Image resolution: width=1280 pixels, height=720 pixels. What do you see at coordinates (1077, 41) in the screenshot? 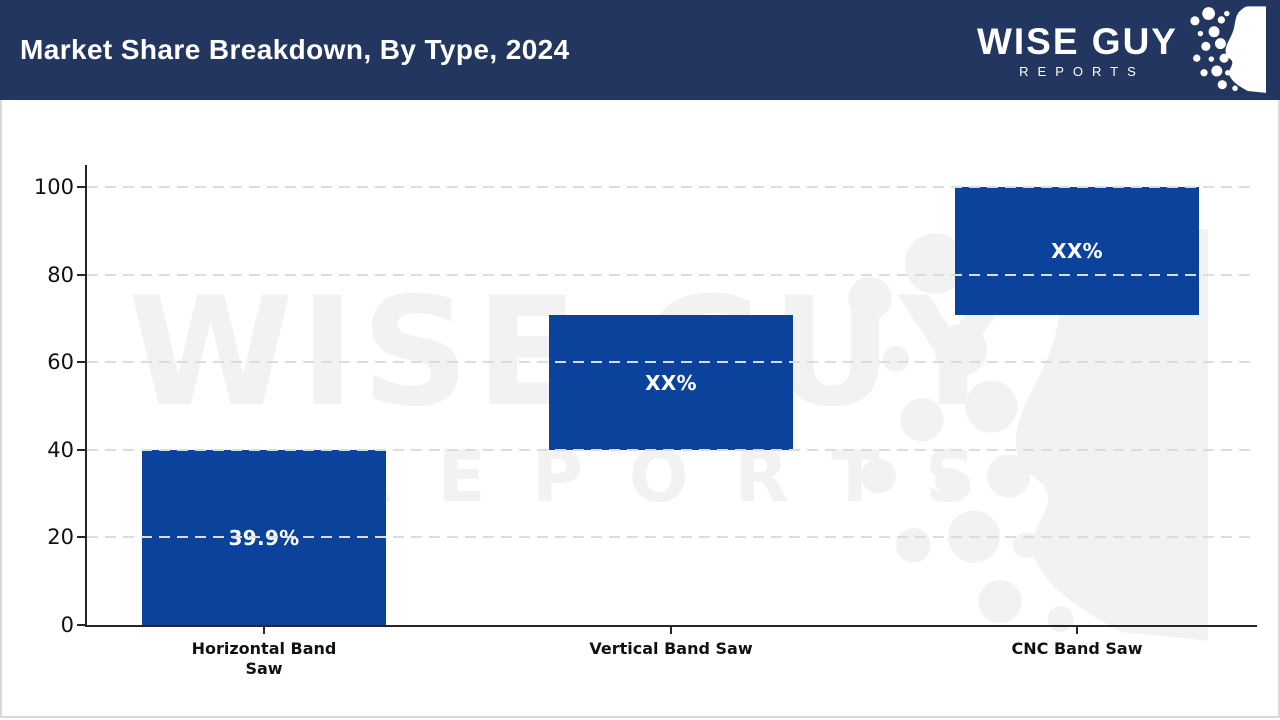
I see `logo-wiseguy-label: WISE GUY` at bounding box center [1077, 41].